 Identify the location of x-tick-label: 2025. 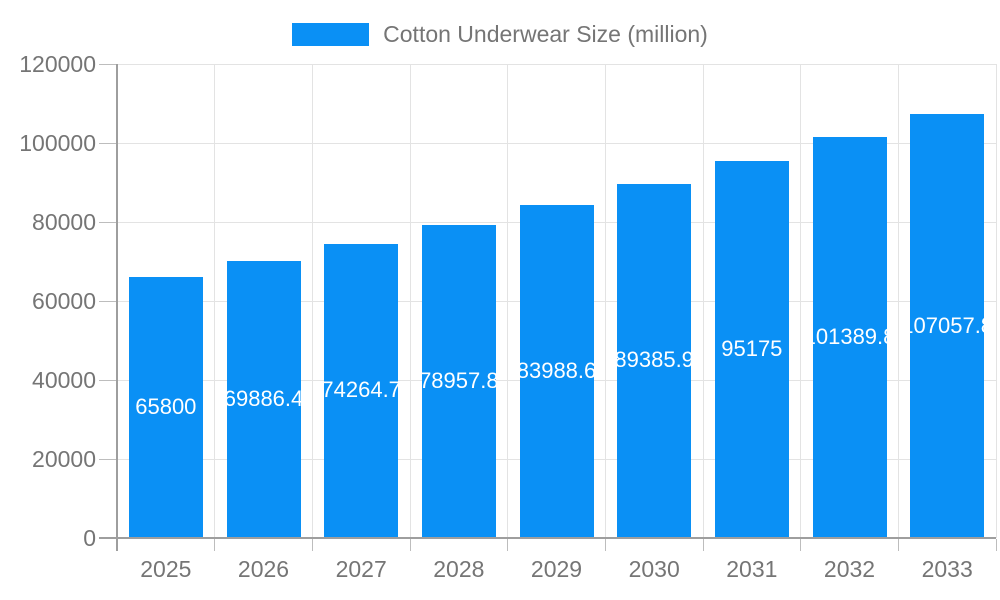
(166, 569).